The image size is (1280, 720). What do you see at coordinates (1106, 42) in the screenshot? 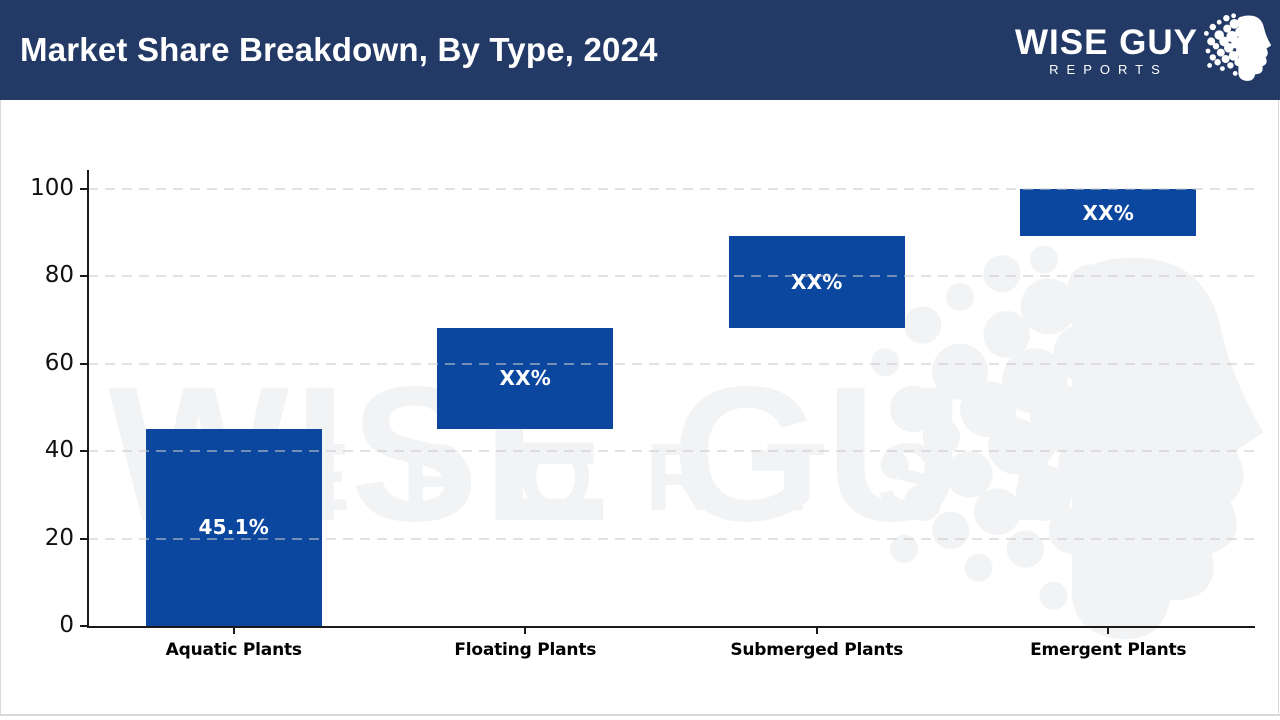
I see `logo-wiseguy-label: WISE GUY` at bounding box center [1106, 42].